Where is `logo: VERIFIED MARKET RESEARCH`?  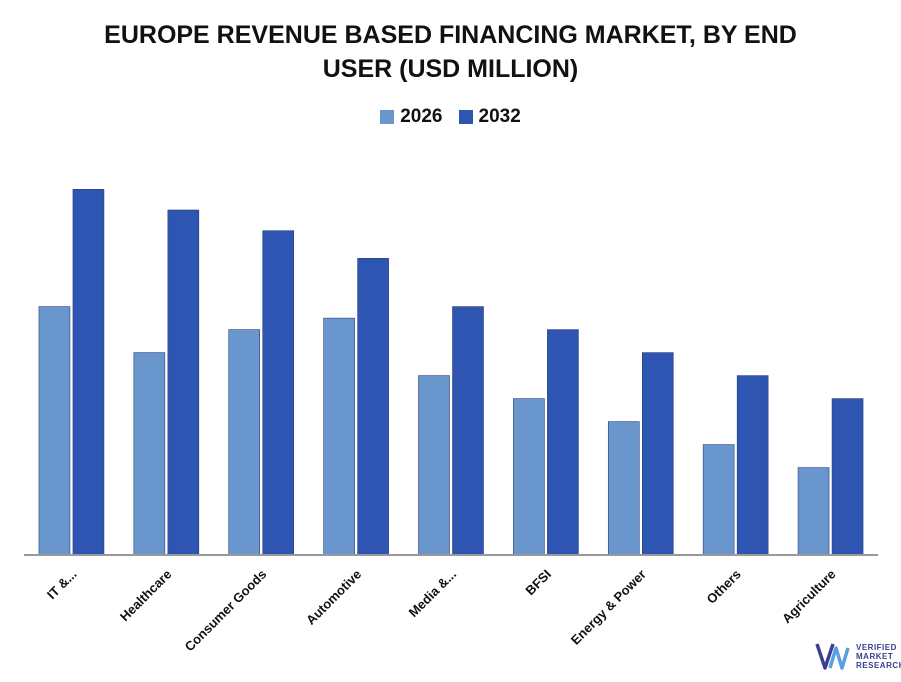
logo: VERIFIED MARKET RESEARCH is located at coordinates (858, 656).